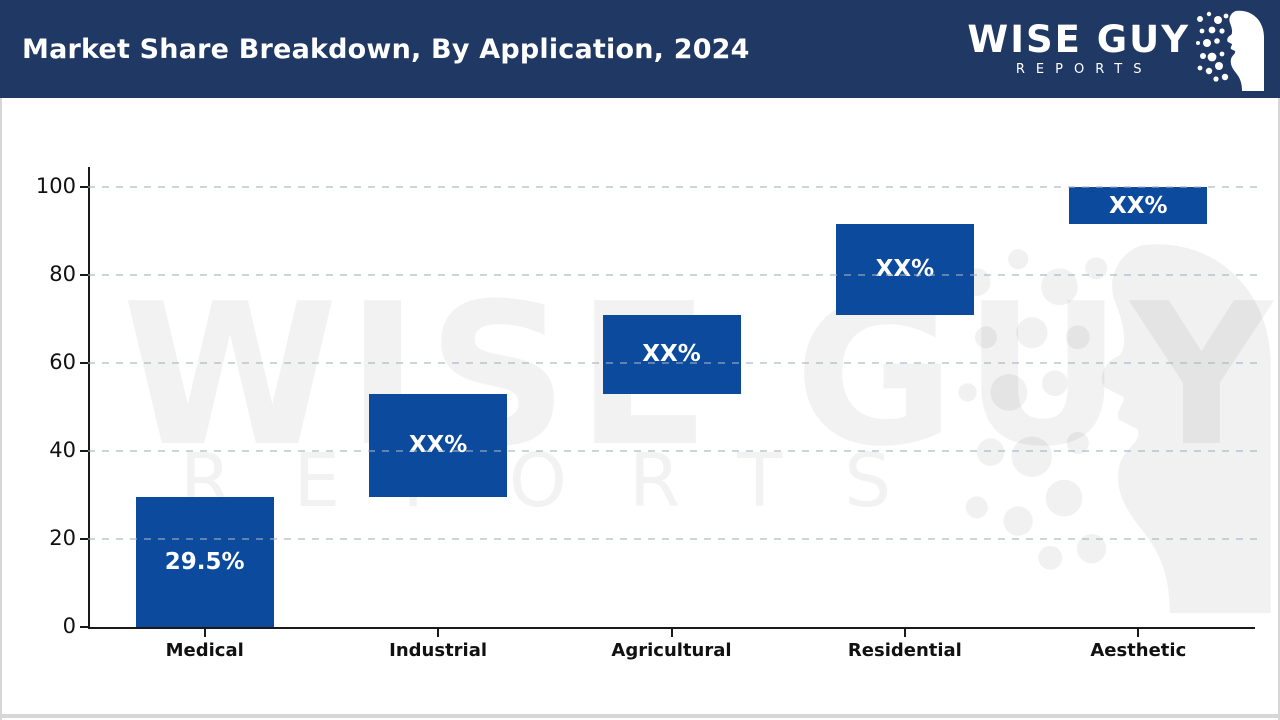  I want to click on y-tick-label: 40, so click(62, 450).